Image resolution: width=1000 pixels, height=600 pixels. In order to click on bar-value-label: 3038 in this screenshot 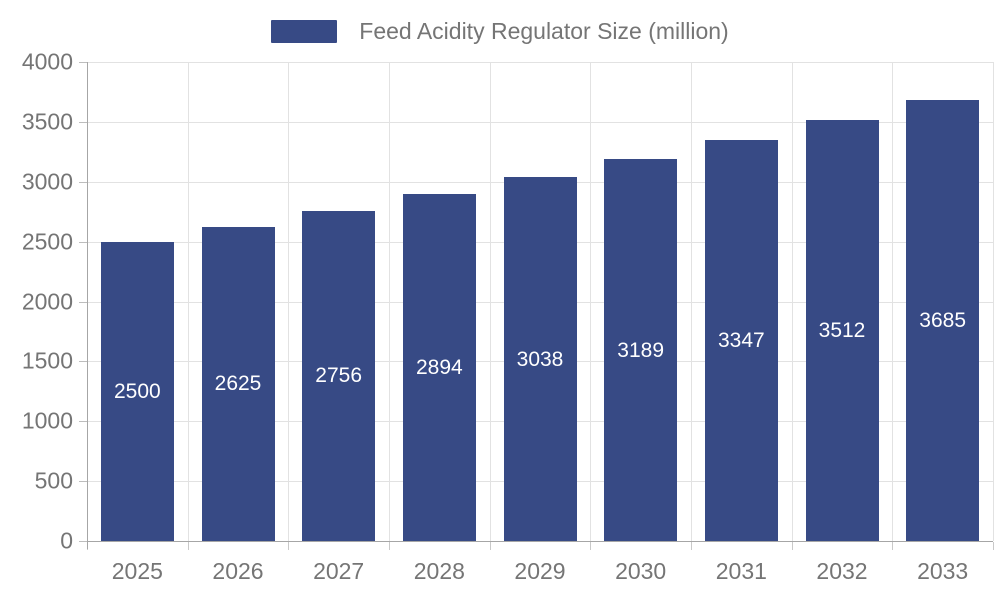, I will do `click(540, 359)`.